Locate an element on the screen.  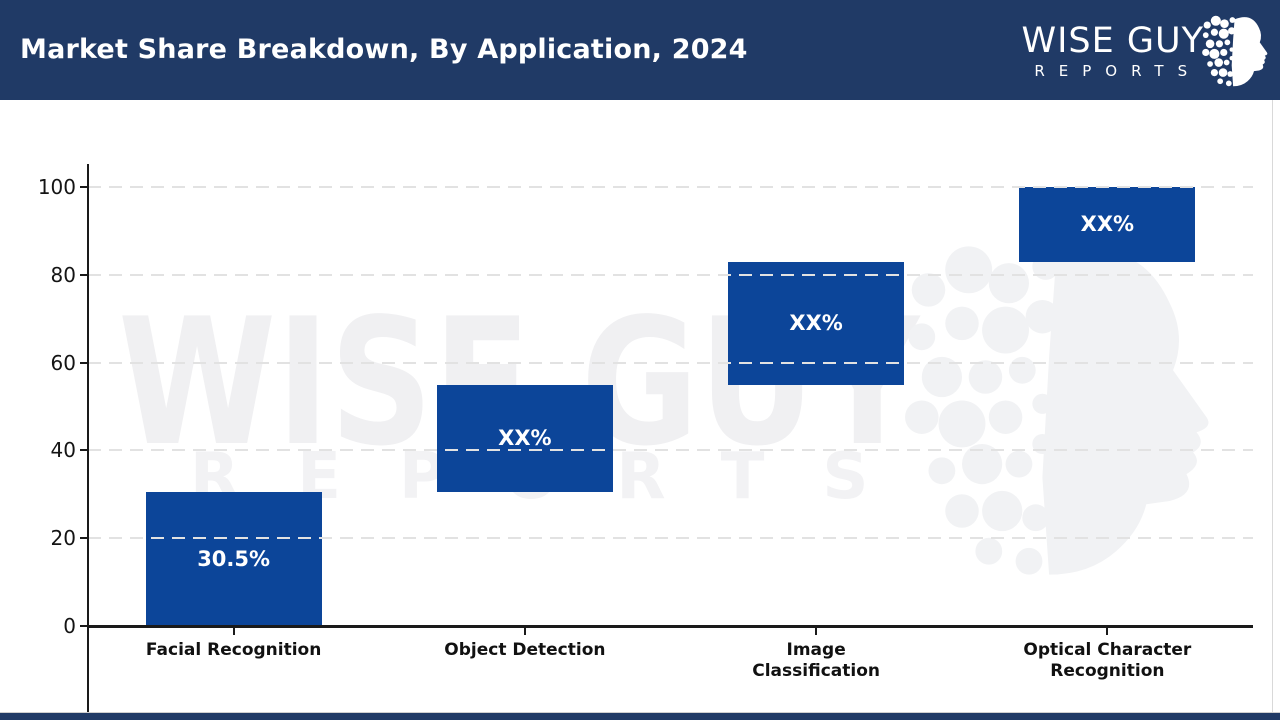
y-tick-label: 0 is located at coordinates (69, 626).